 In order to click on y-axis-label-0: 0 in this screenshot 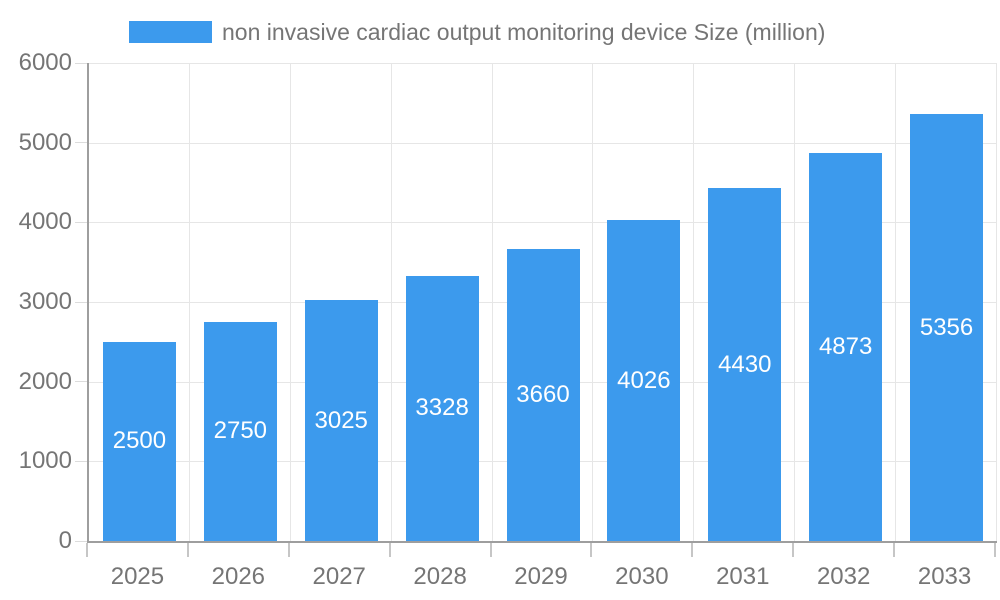, I will do `click(65, 540)`.